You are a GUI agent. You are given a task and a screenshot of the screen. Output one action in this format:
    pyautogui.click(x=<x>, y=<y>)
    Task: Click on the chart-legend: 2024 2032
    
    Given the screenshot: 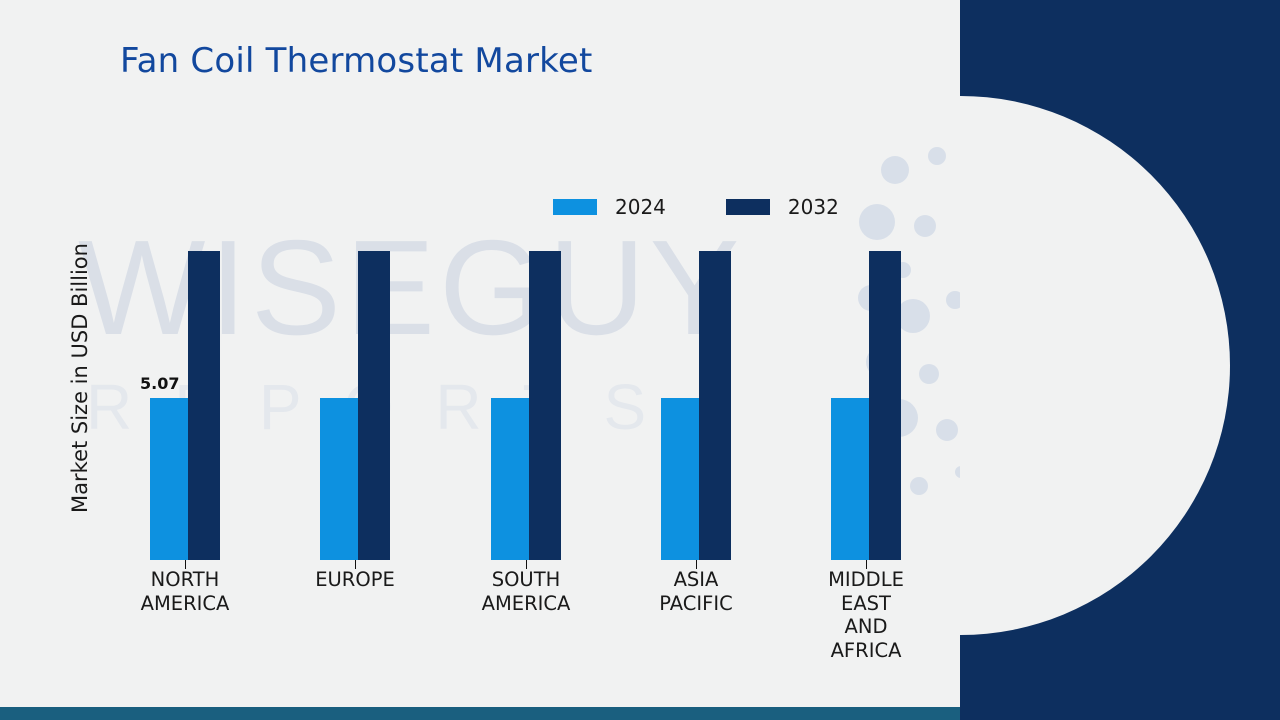 What is the action you would take?
    pyautogui.click(x=726, y=207)
    